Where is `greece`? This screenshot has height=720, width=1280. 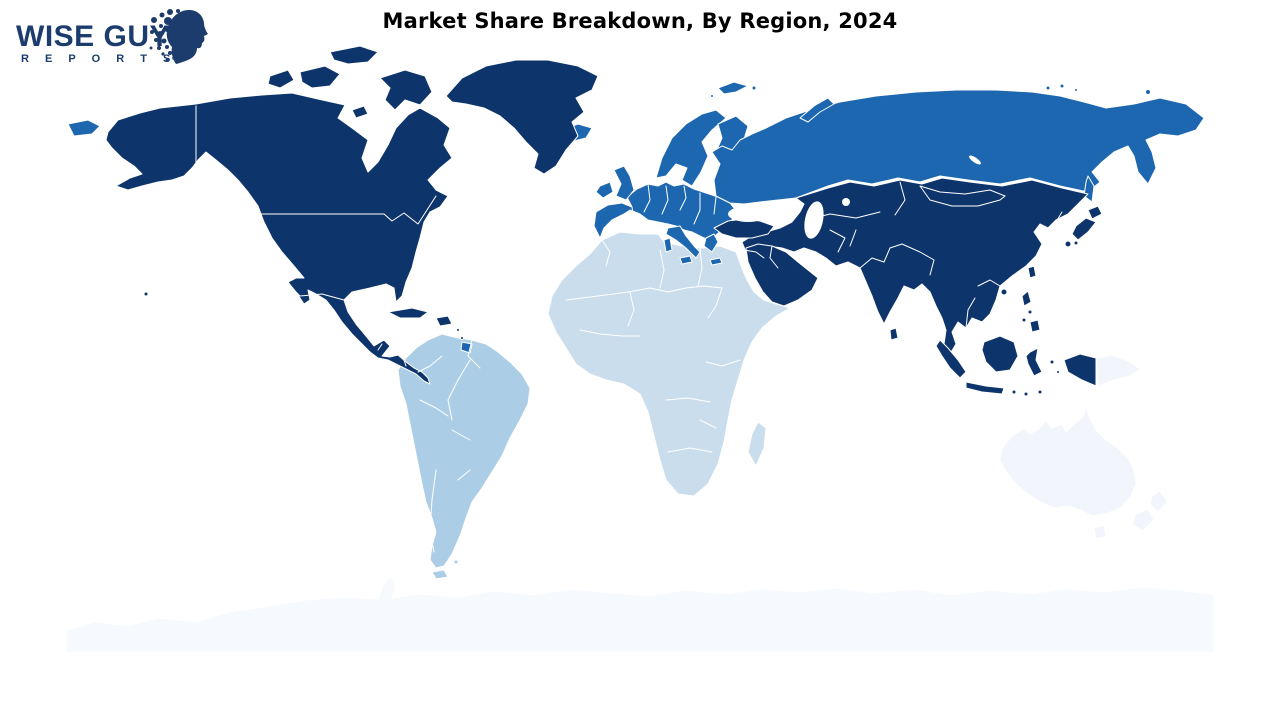 greece is located at coordinates (711, 243).